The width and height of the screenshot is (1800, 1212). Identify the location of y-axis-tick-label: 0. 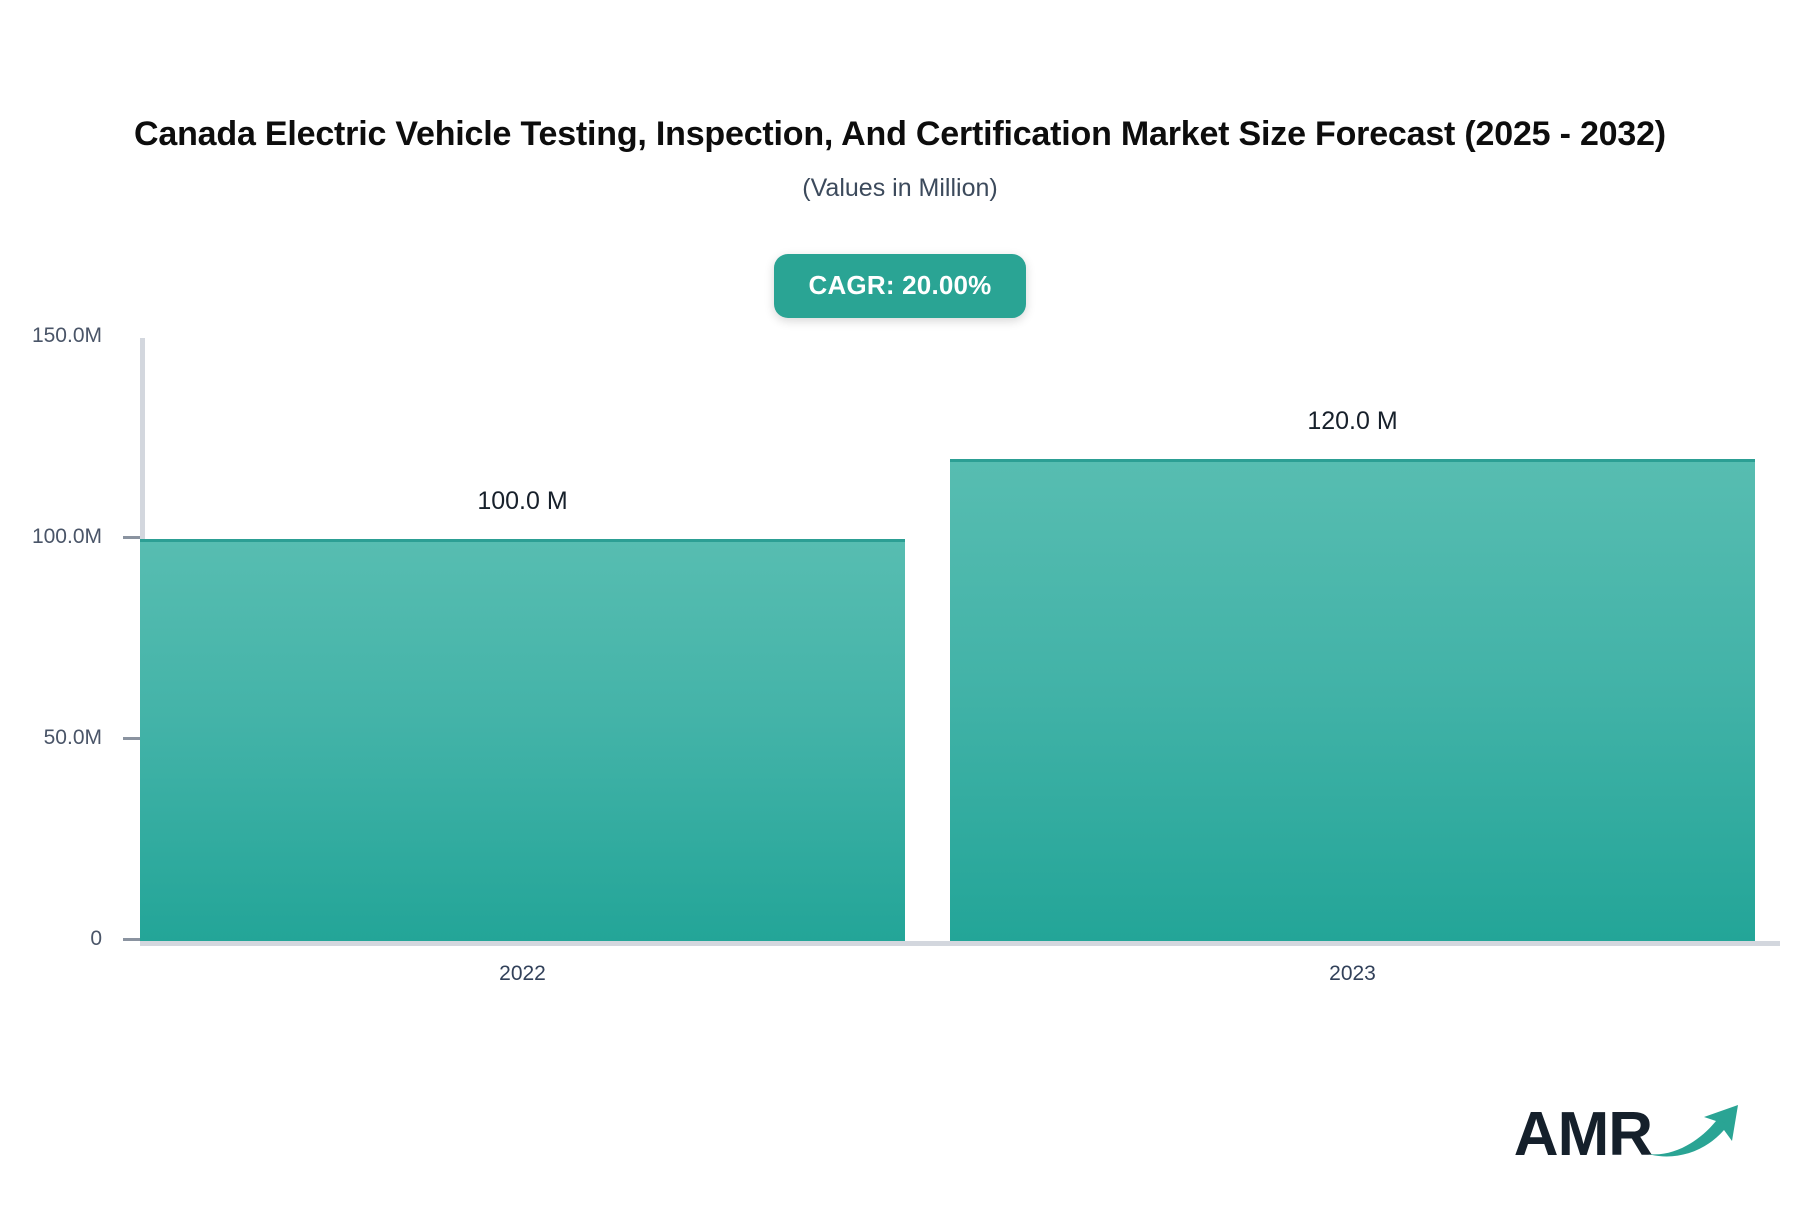
(70, 939).